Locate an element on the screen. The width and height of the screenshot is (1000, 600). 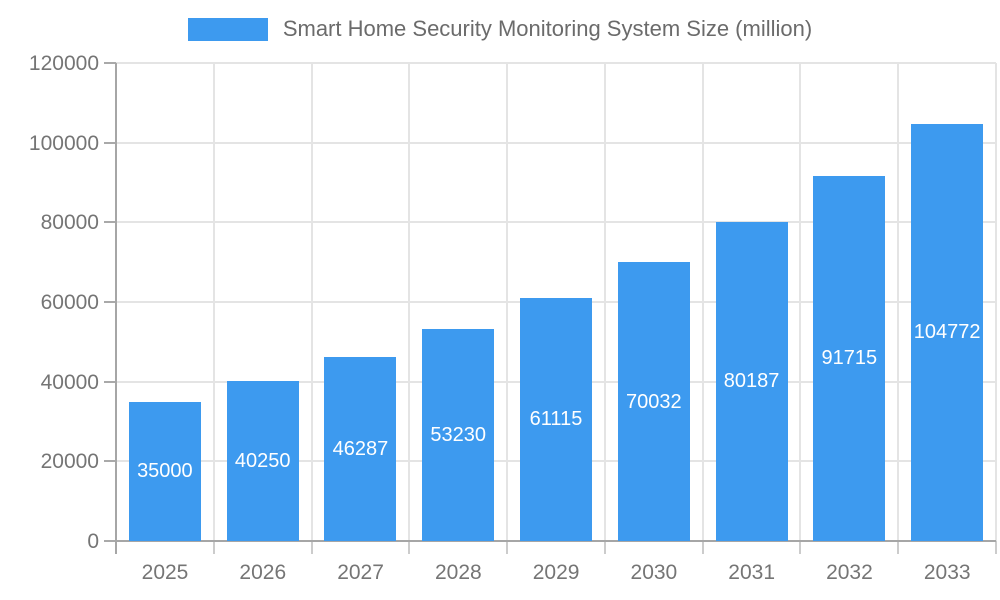
bar-value-label: 61115 is located at coordinates (556, 419).